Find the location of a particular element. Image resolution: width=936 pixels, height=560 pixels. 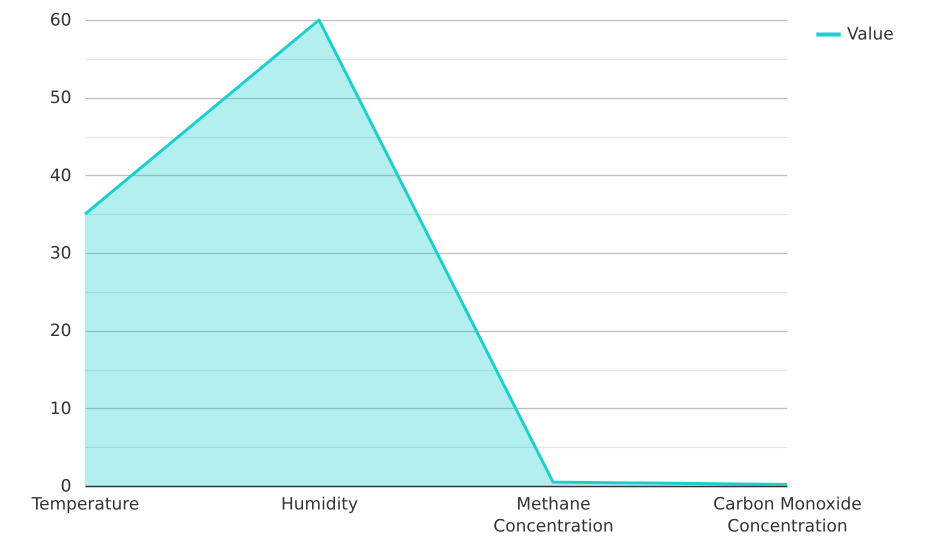

y-tick-label: 10 is located at coordinates (61, 408).